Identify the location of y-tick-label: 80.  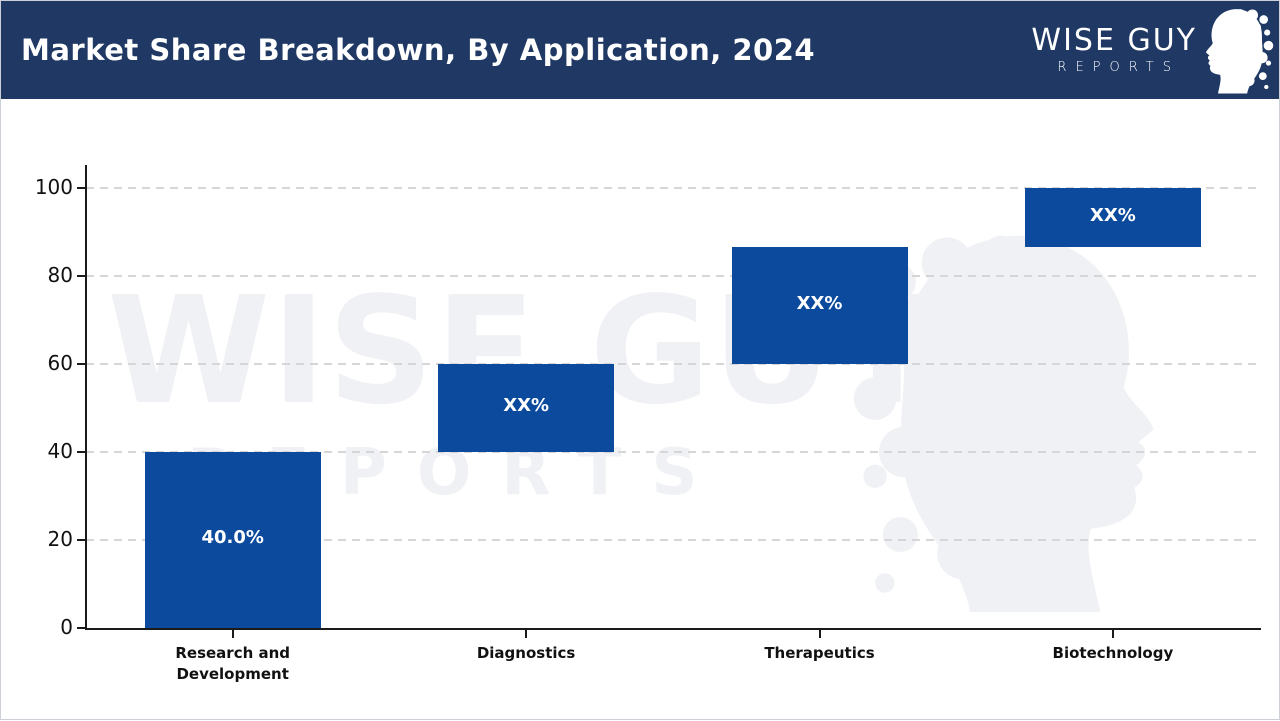
(60, 275).